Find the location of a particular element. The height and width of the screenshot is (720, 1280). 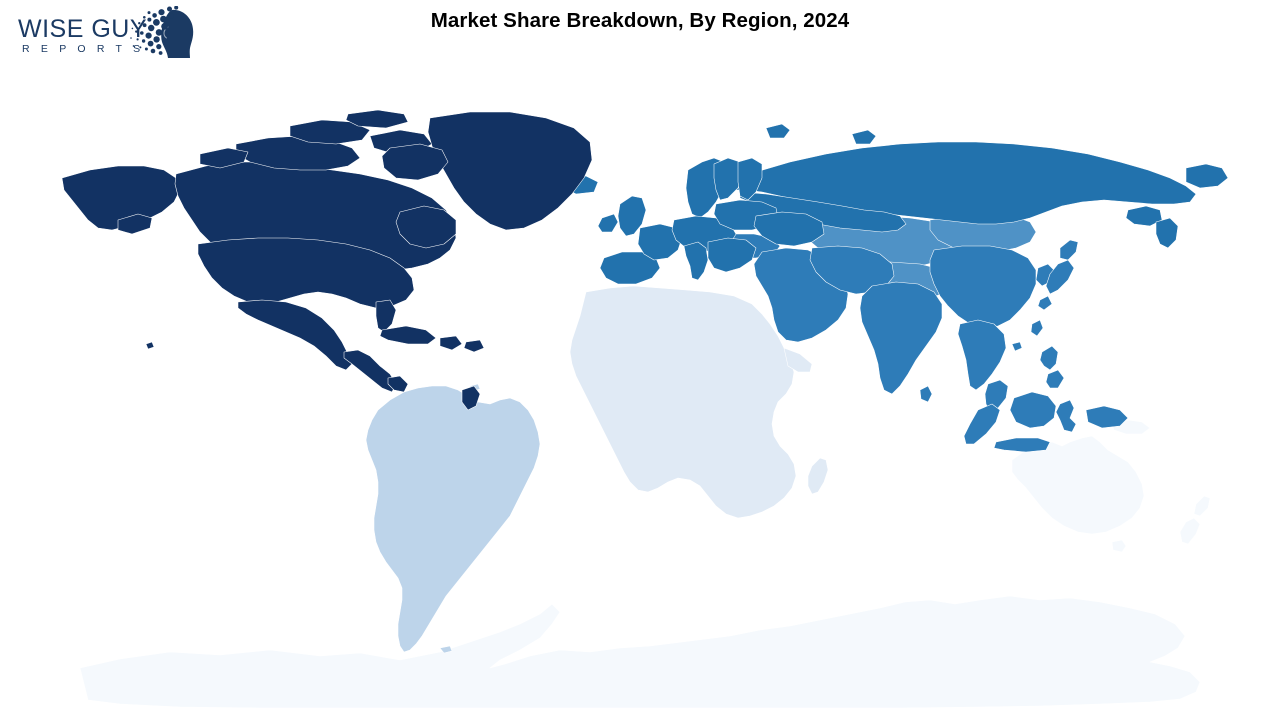

brand-wordmark: WISE GUY R E P O R T S is located at coordinates (82, 35).